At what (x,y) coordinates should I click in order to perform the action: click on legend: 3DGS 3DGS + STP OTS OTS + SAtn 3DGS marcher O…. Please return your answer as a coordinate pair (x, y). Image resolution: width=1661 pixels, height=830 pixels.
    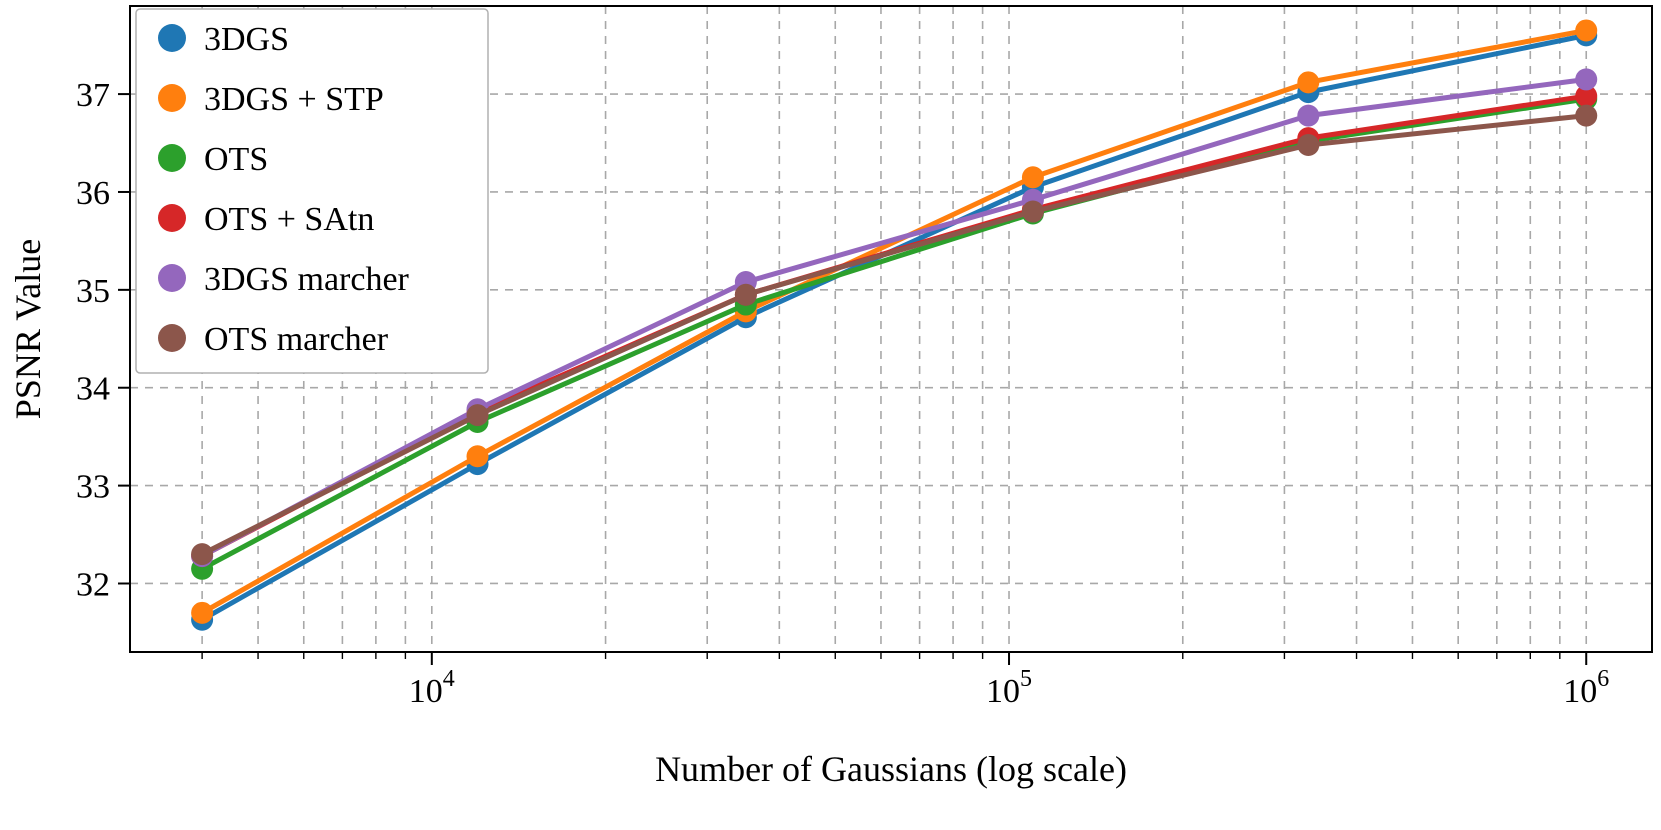
    Looking at the image, I should click on (312, 191).